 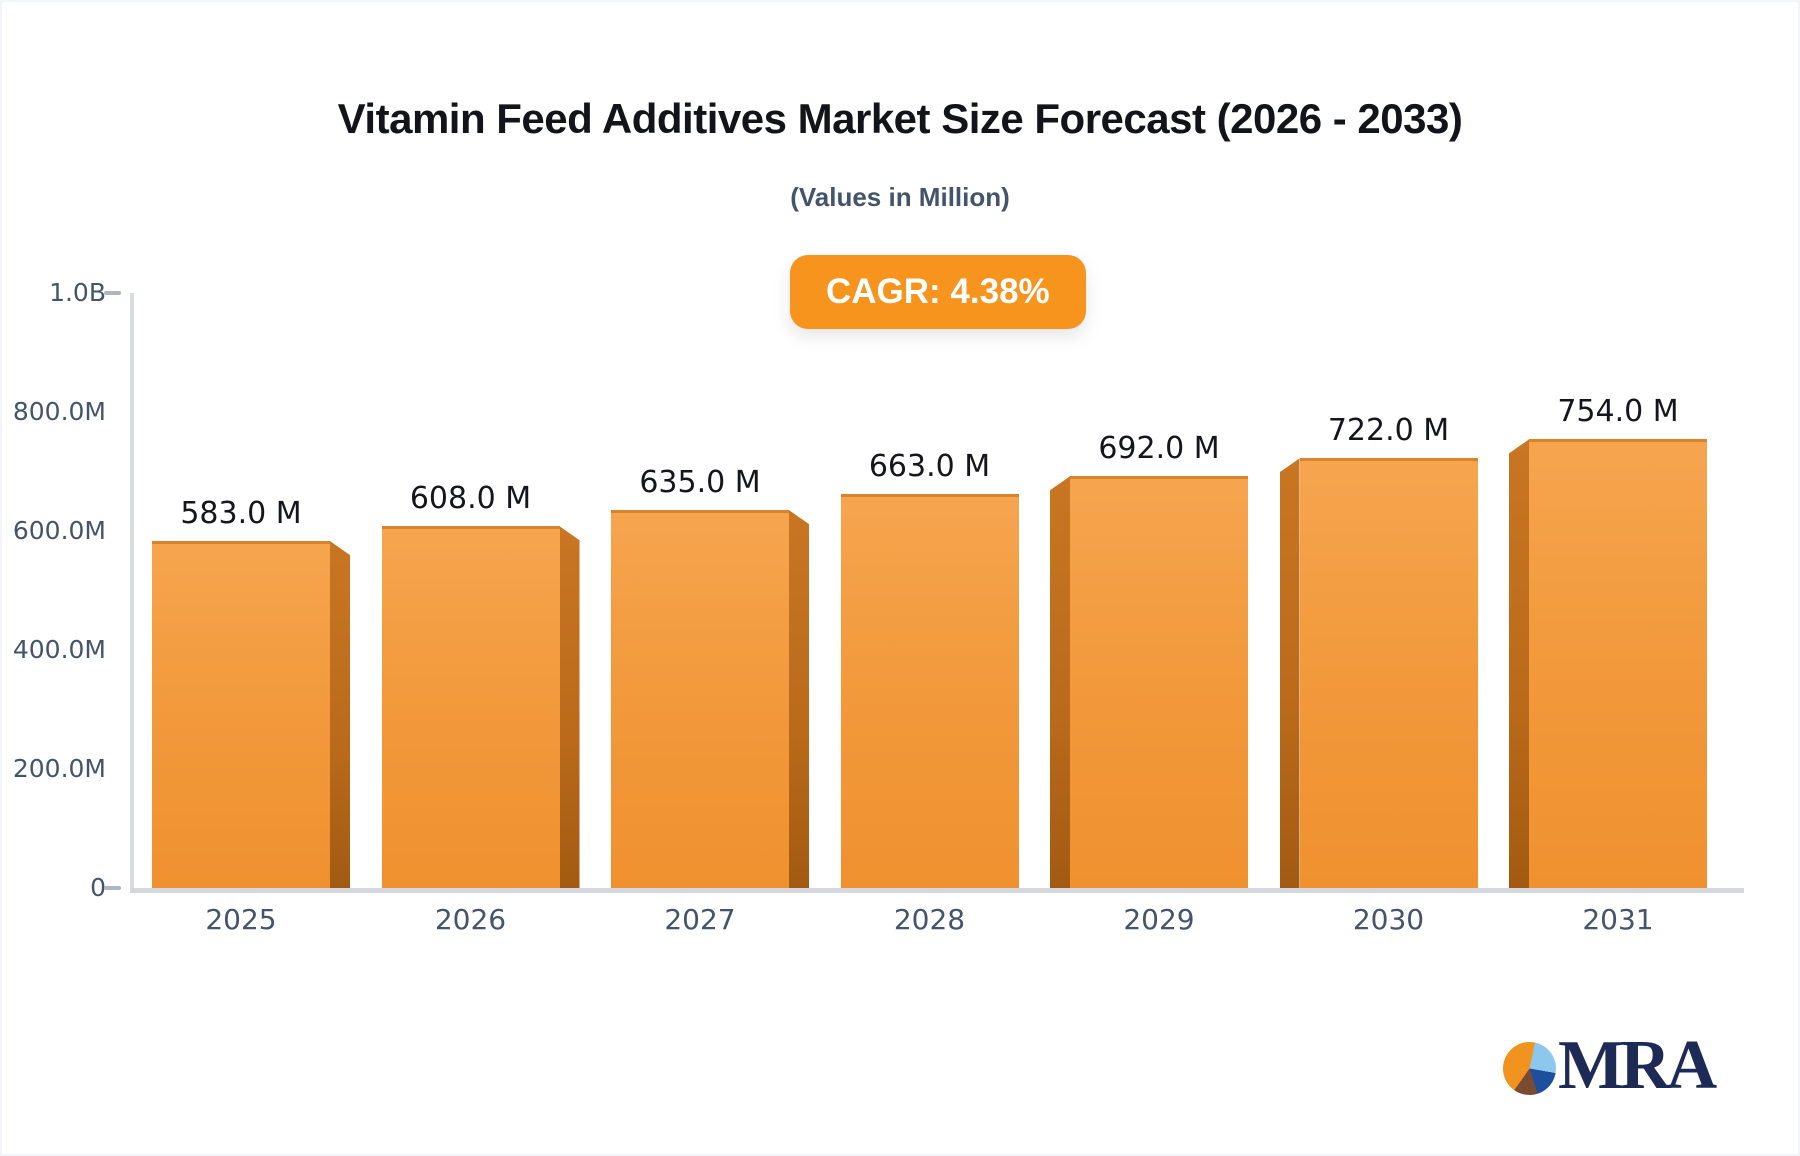 What do you see at coordinates (470, 707) in the screenshot?
I see `bar-2026` at bounding box center [470, 707].